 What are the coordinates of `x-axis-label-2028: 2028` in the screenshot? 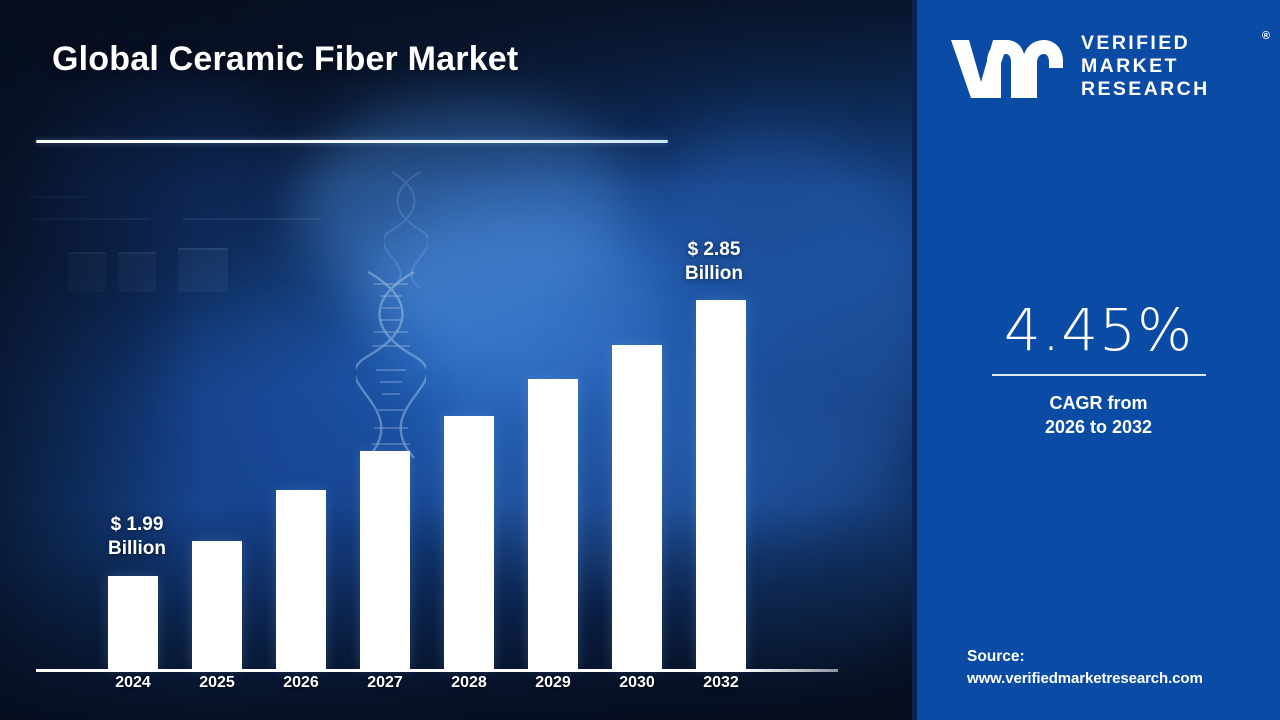 It's located at (469, 682).